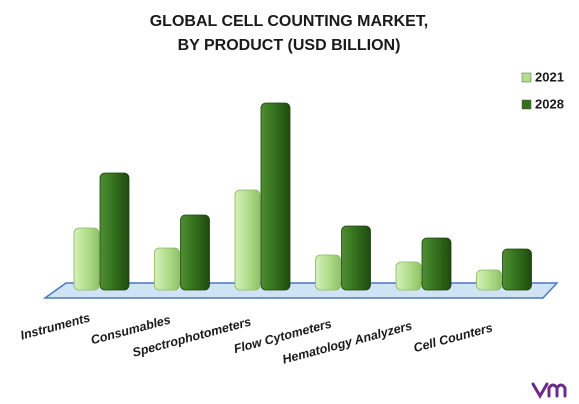 Image resolution: width=579 pixels, height=404 pixels. What do you see at coordinates (549, 76) in the screenshot?
I see `legend-label: 2021` at bounding box center [549, 76].